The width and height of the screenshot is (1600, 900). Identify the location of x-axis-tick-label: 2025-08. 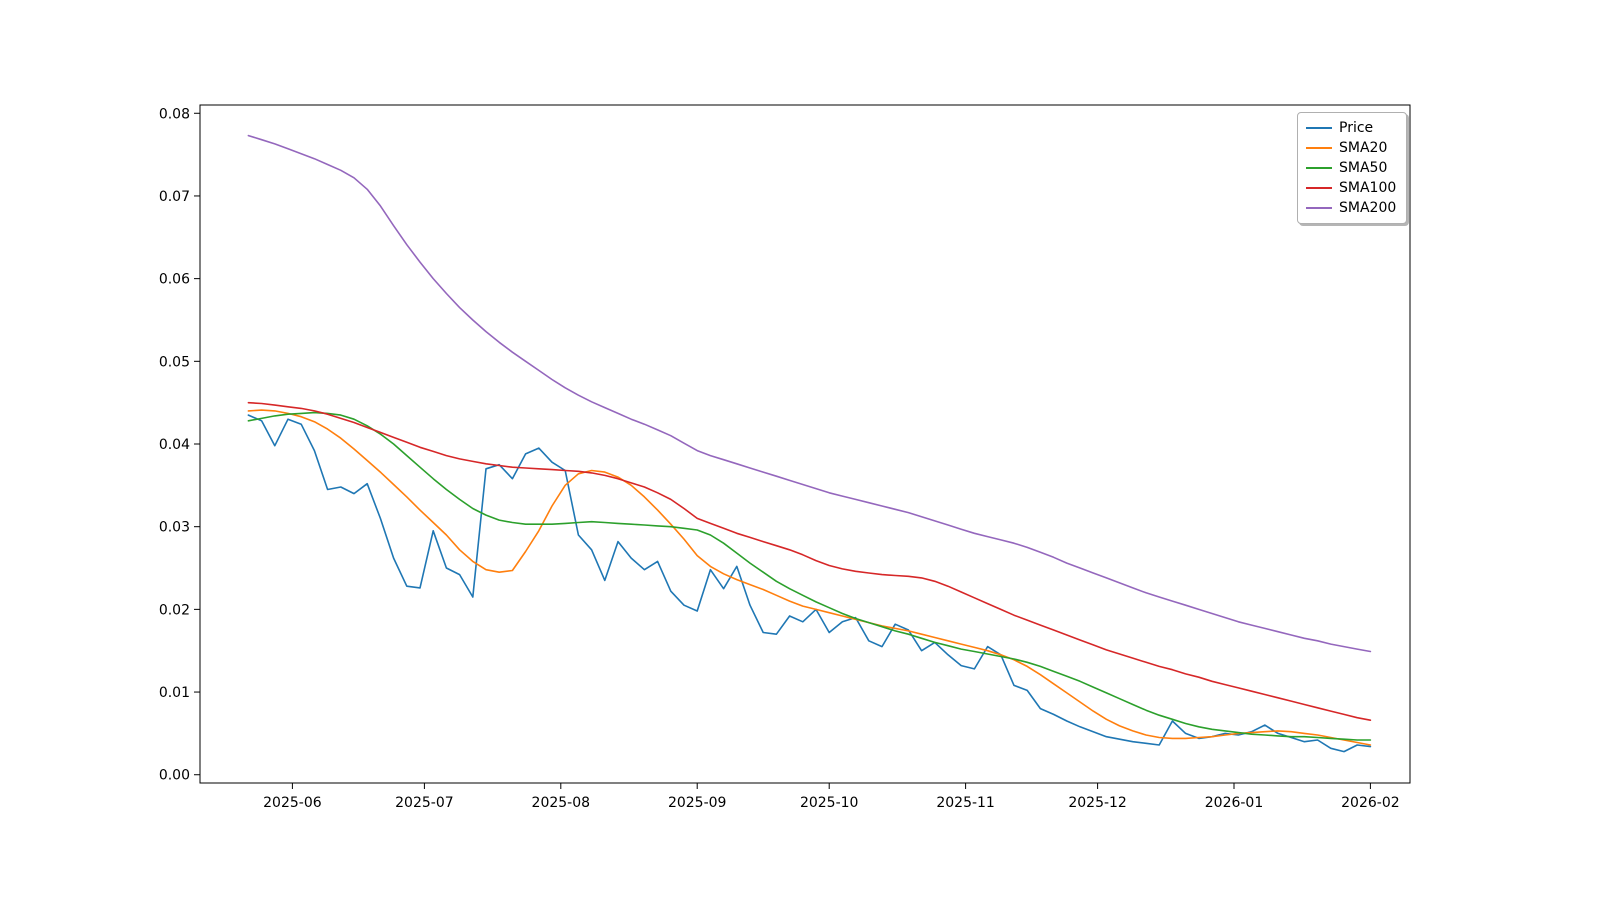
(561, 803).